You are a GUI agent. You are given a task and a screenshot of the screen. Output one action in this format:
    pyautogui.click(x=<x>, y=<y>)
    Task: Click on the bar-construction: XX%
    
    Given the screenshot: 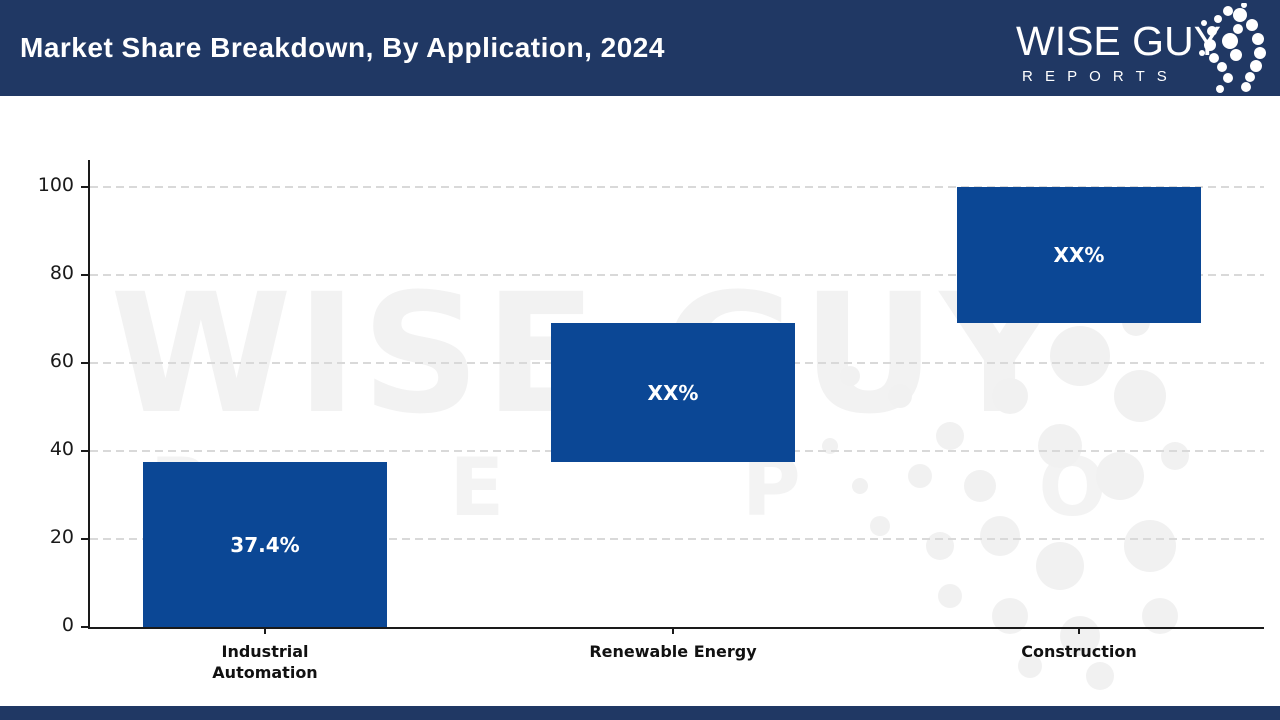 What is the action you would take?
    pyautogui.click(x=1079, y=255)
    